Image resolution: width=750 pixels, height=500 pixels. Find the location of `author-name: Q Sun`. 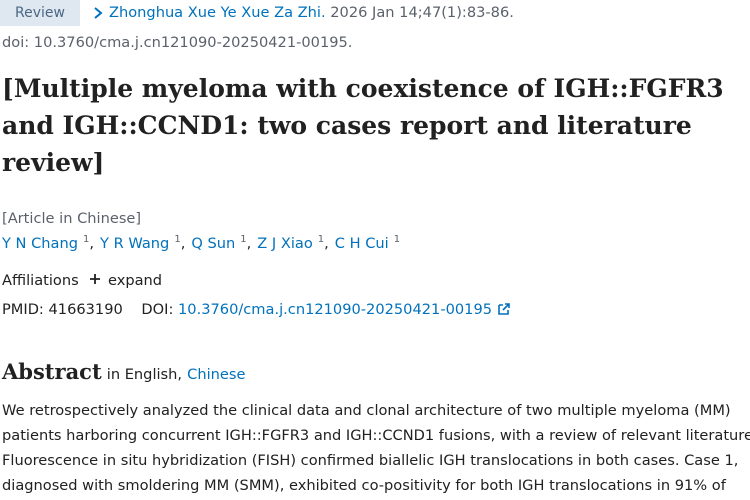

author-name: Q Sun is located at coordinates (213, 243).